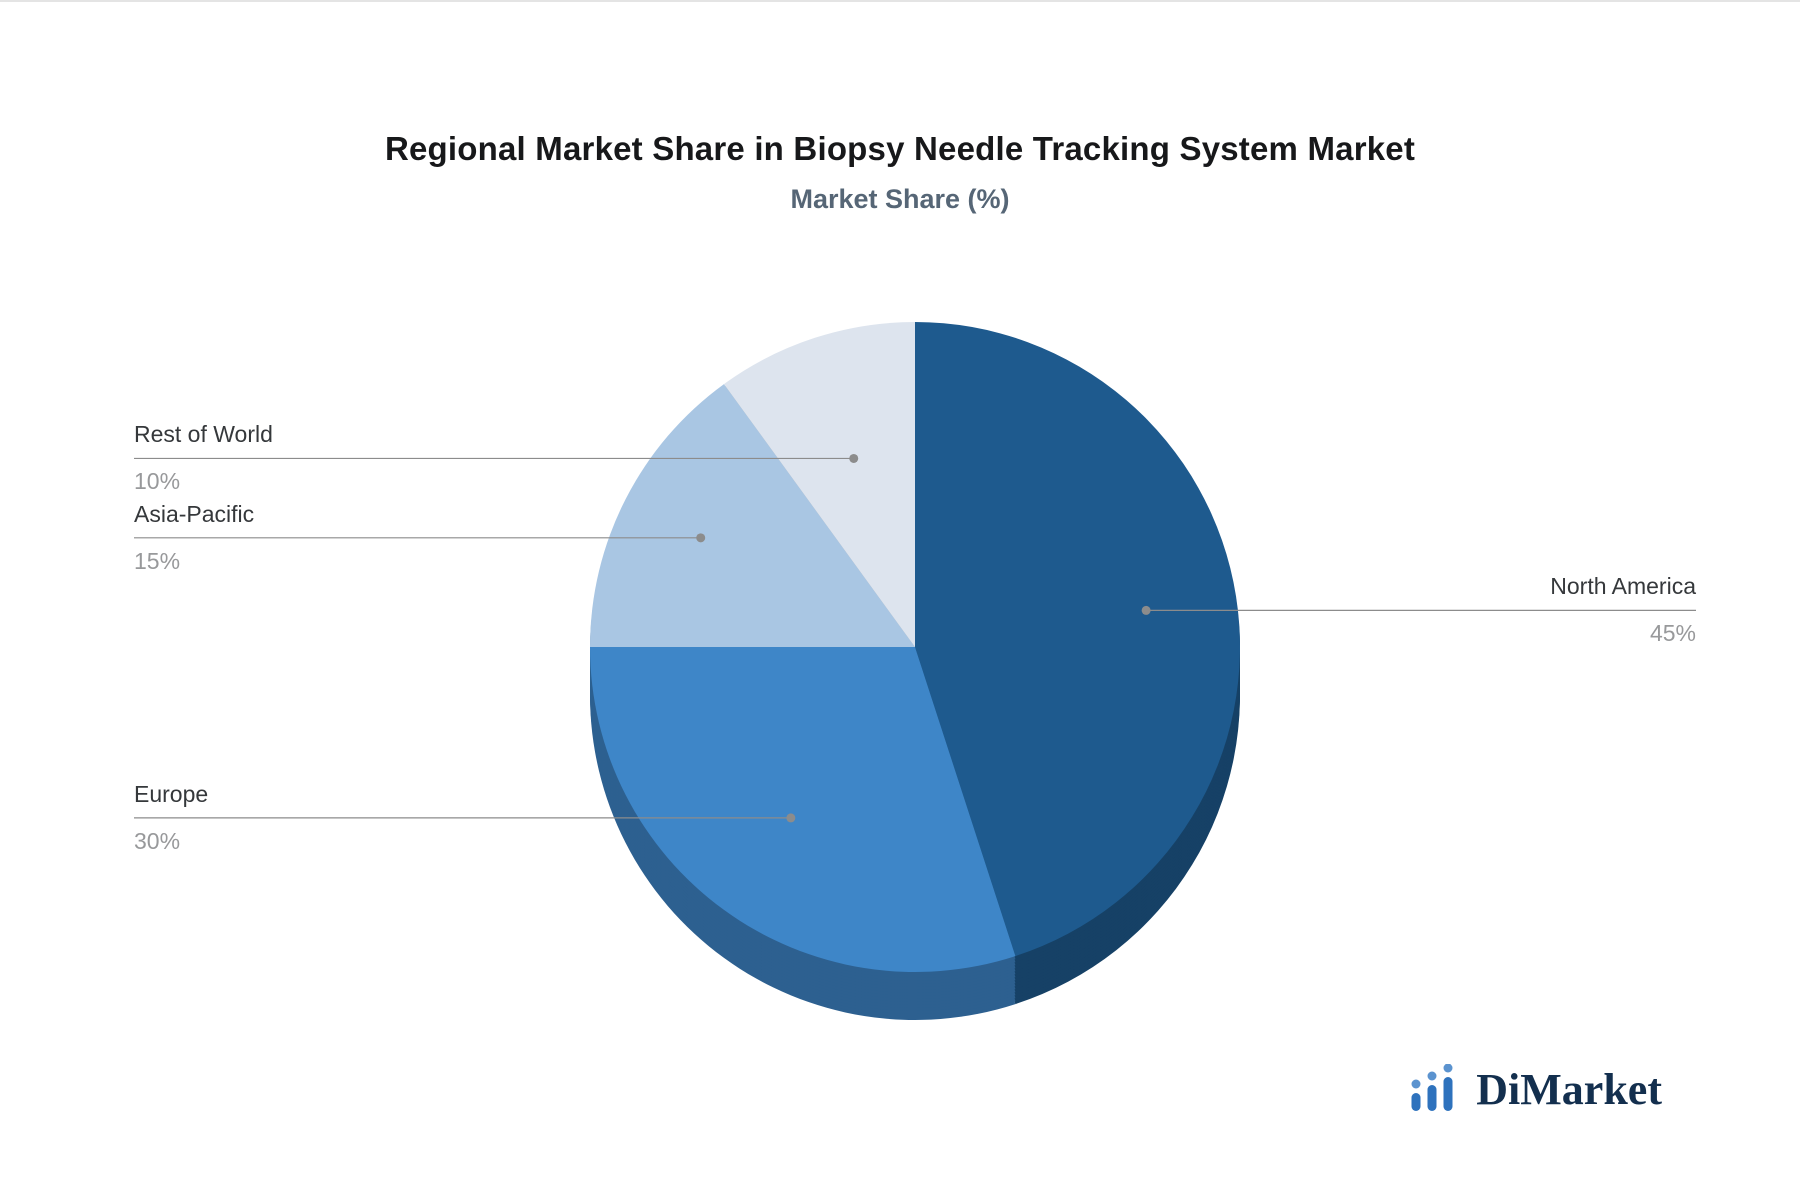 The height and width of the screenshot is (1196, 1800). What do you see at coordinates (157, 481) in the screenshot?
I see `slice-label-value-rest-of-world: 10%` at bounding box center [157, 481].